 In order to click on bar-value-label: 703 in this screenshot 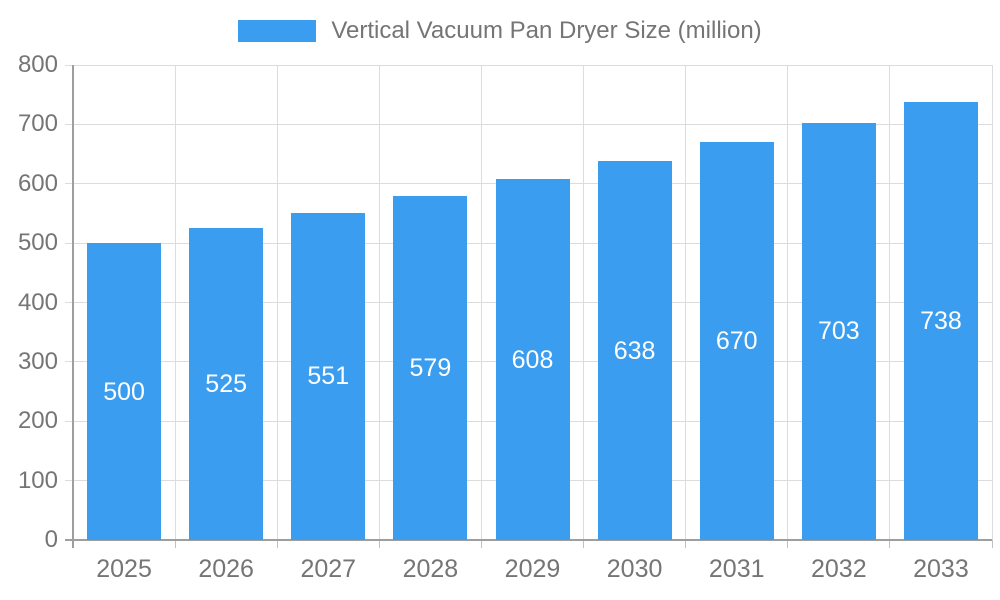, I will do `click(838, 331)`.